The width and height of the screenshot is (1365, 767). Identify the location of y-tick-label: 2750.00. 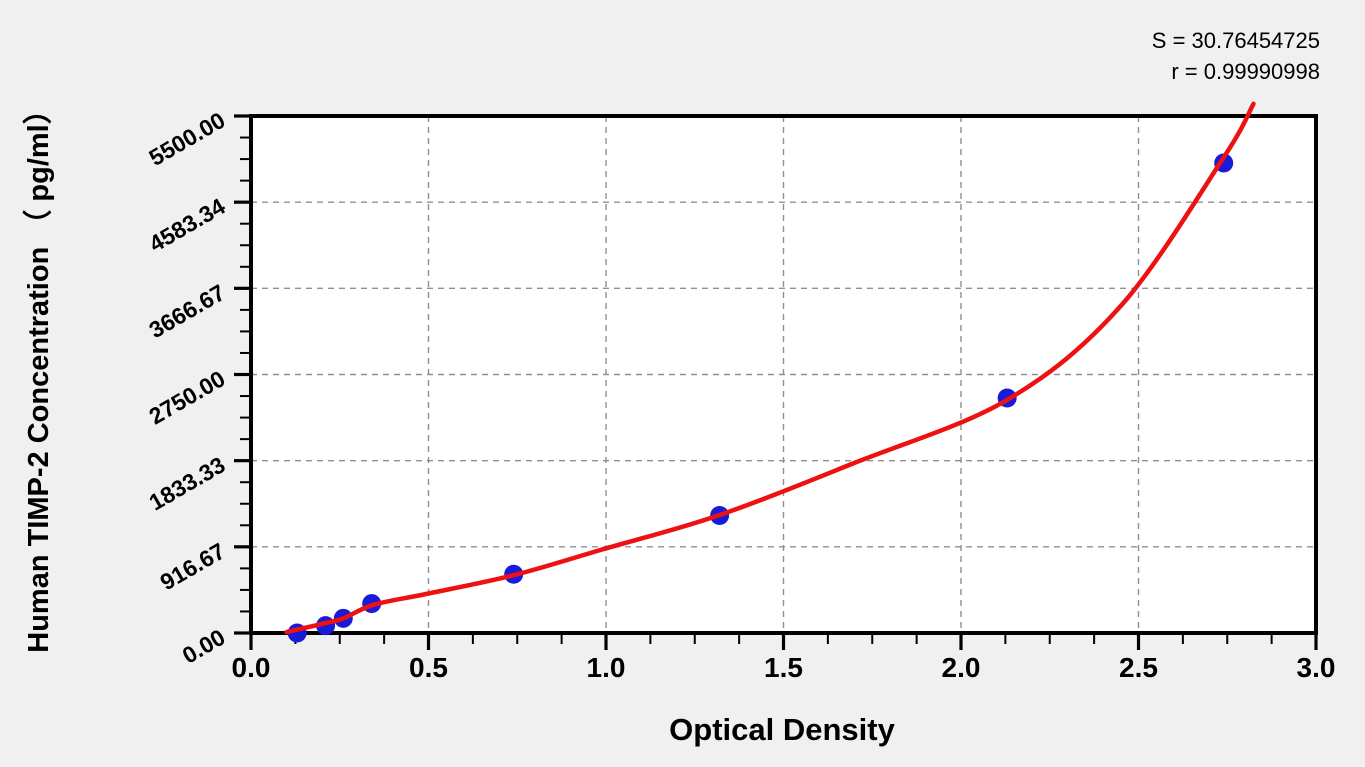
(186, 397).